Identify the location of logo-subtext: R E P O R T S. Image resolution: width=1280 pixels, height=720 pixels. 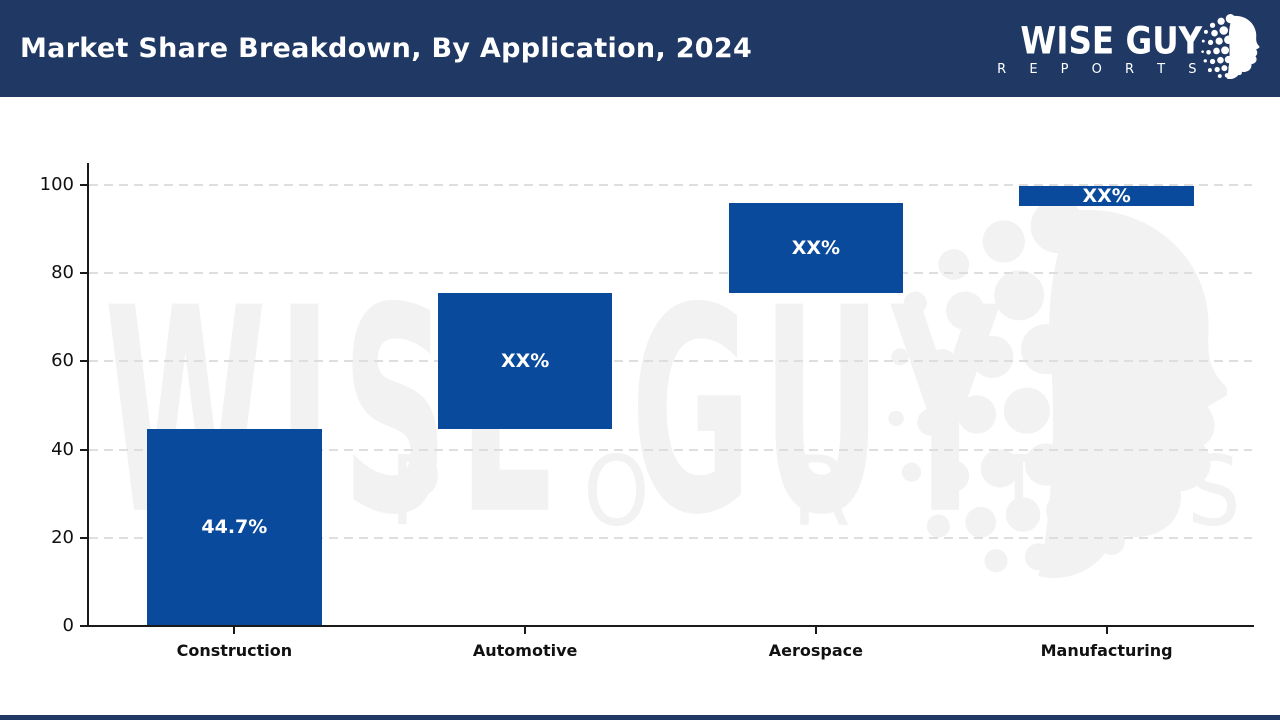
(1101, 69).